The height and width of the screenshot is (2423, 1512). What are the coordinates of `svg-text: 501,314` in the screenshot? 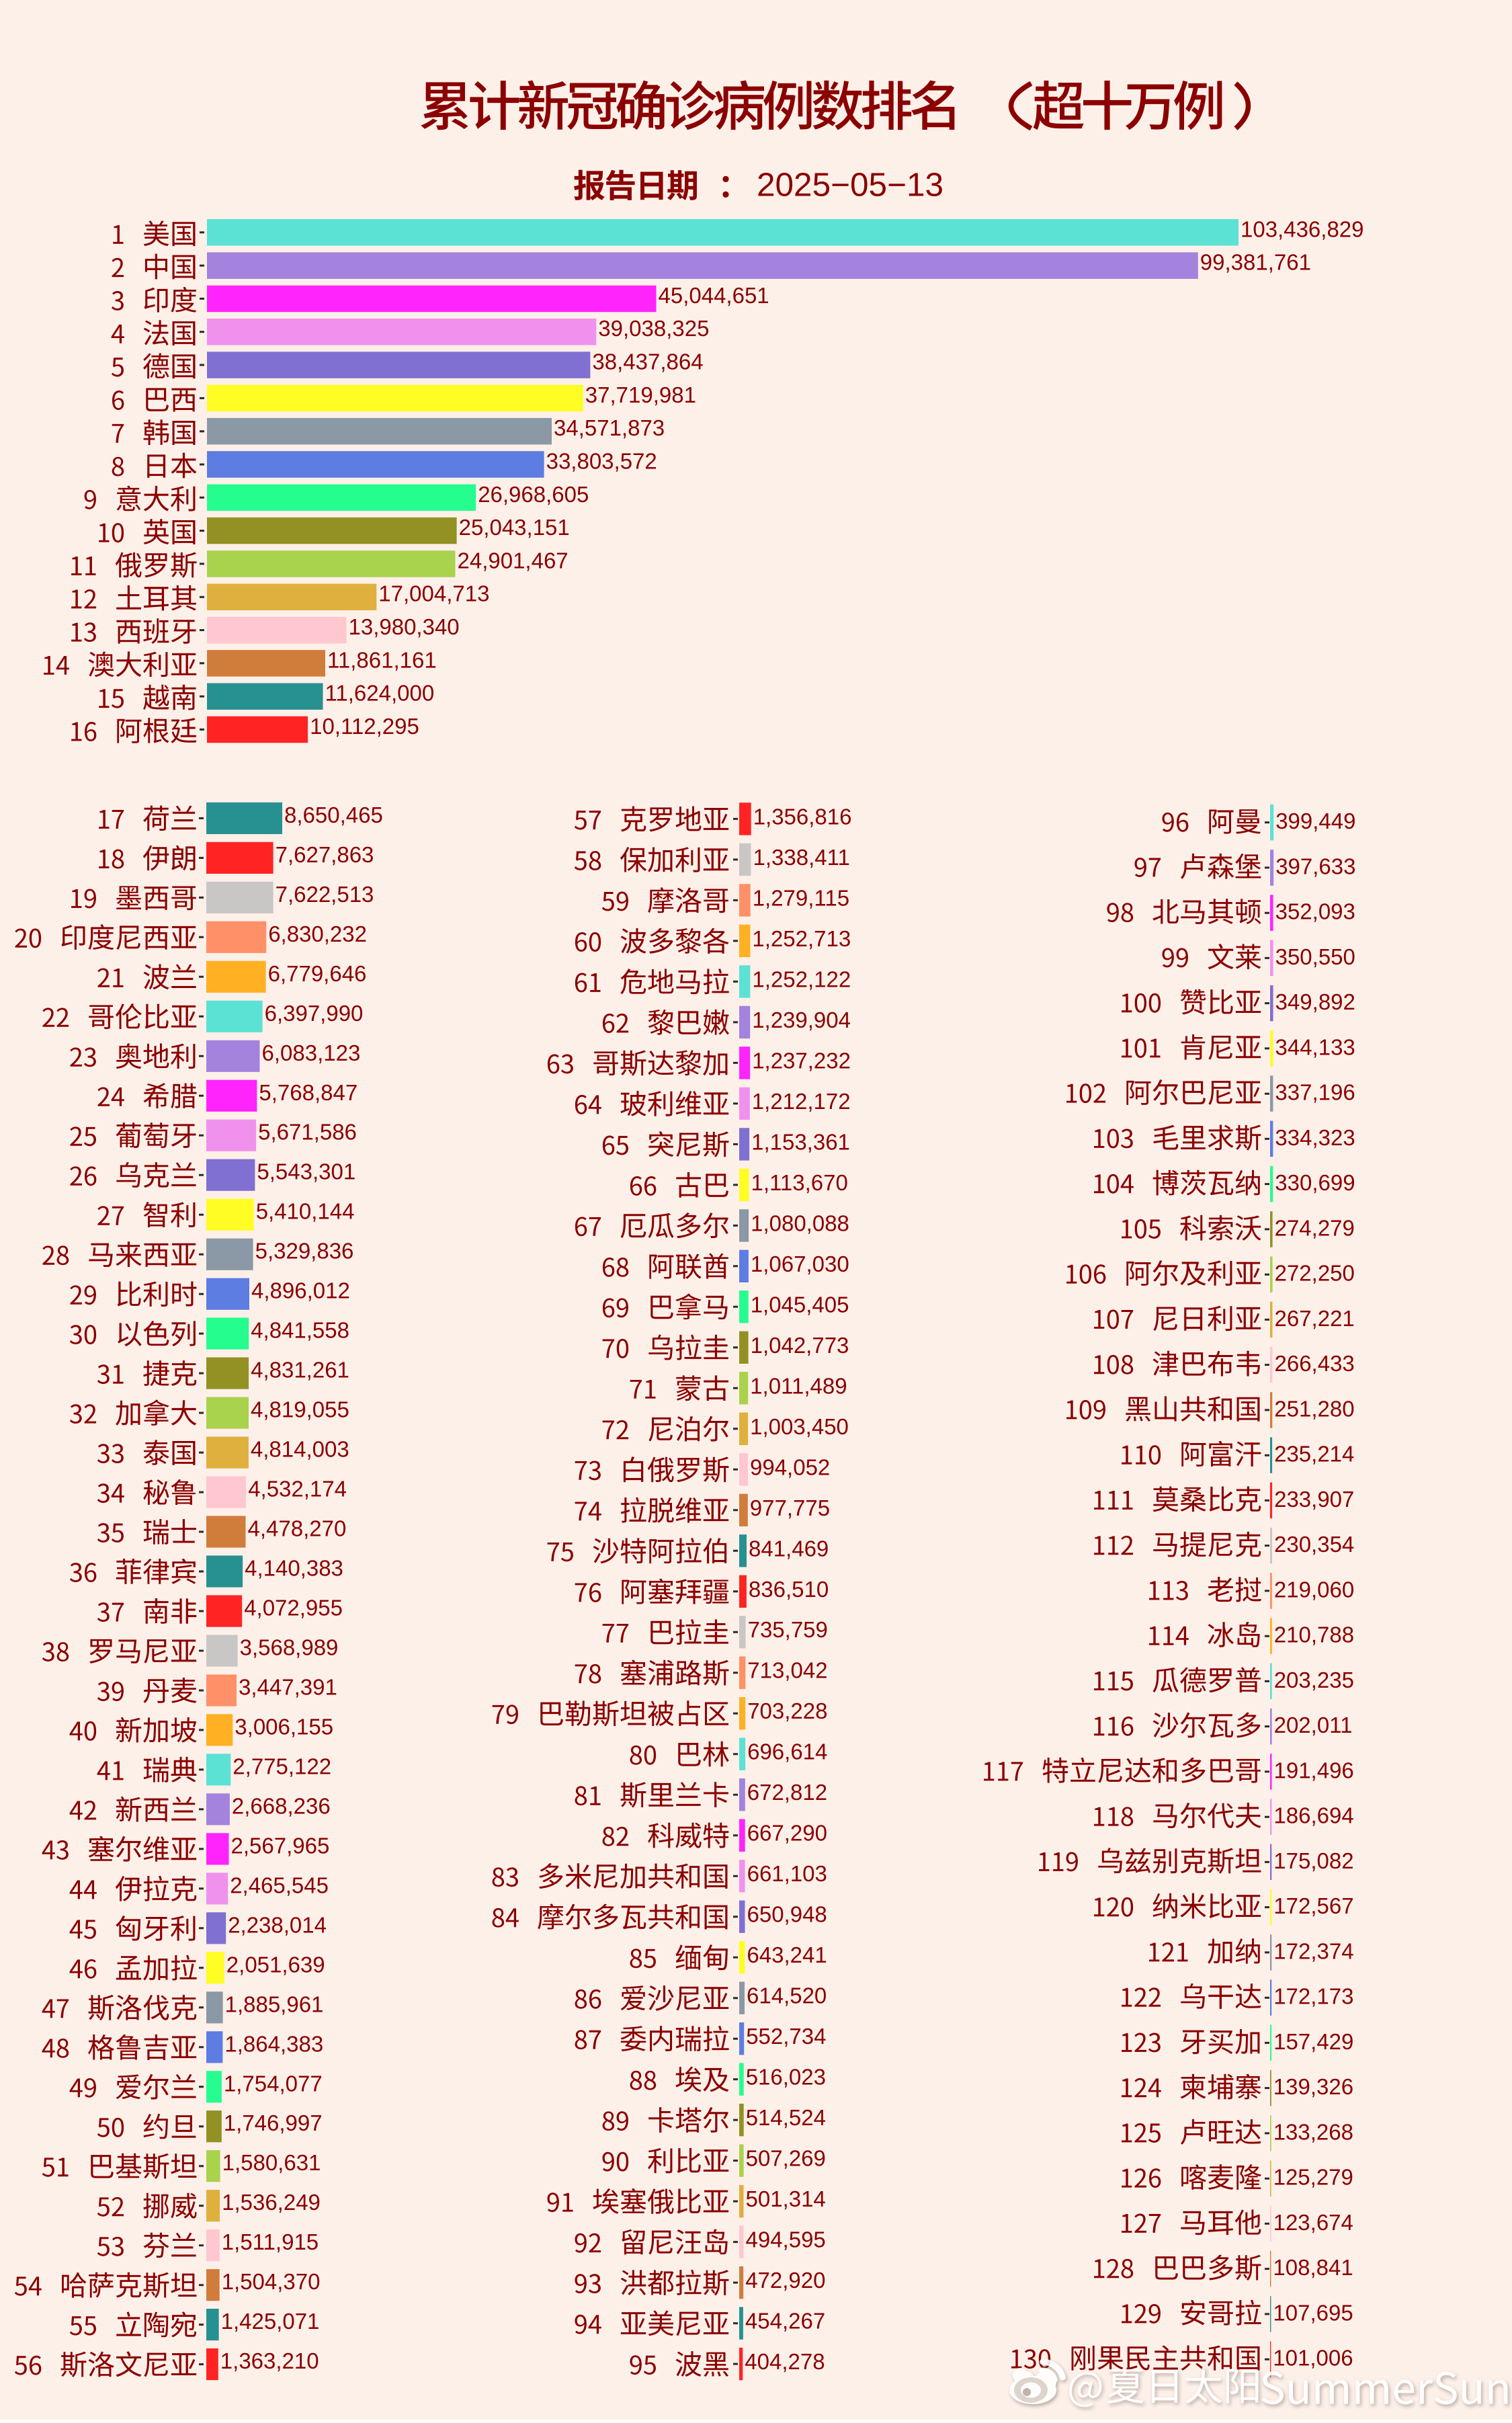 It's located at (786, 2198).